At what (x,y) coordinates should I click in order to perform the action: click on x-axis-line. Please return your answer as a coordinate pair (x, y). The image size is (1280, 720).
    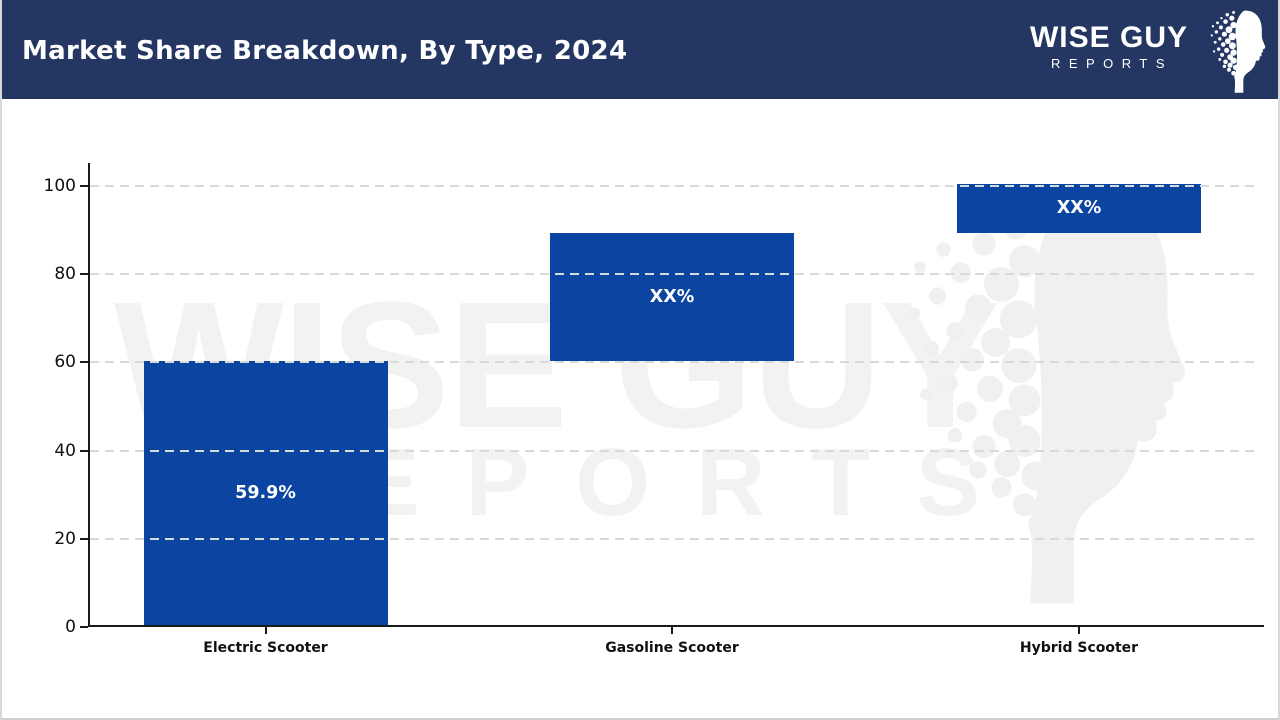
    Looking at the image, I should click on (677, 626).